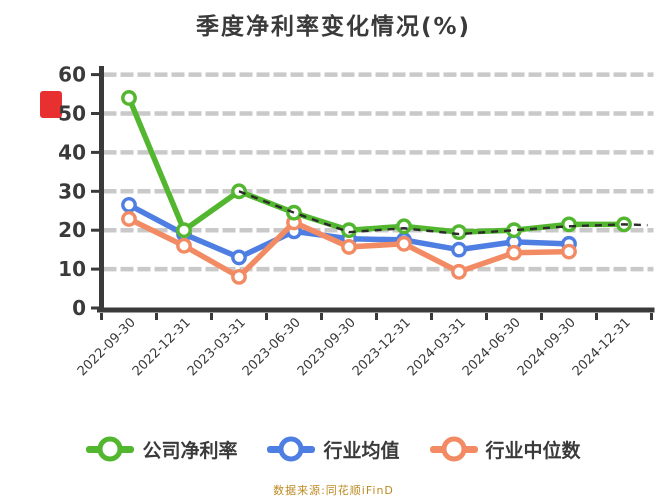 The image size is (667, 500). I want to click on x-axis-label: 2023-09-30, so click(327, 347).